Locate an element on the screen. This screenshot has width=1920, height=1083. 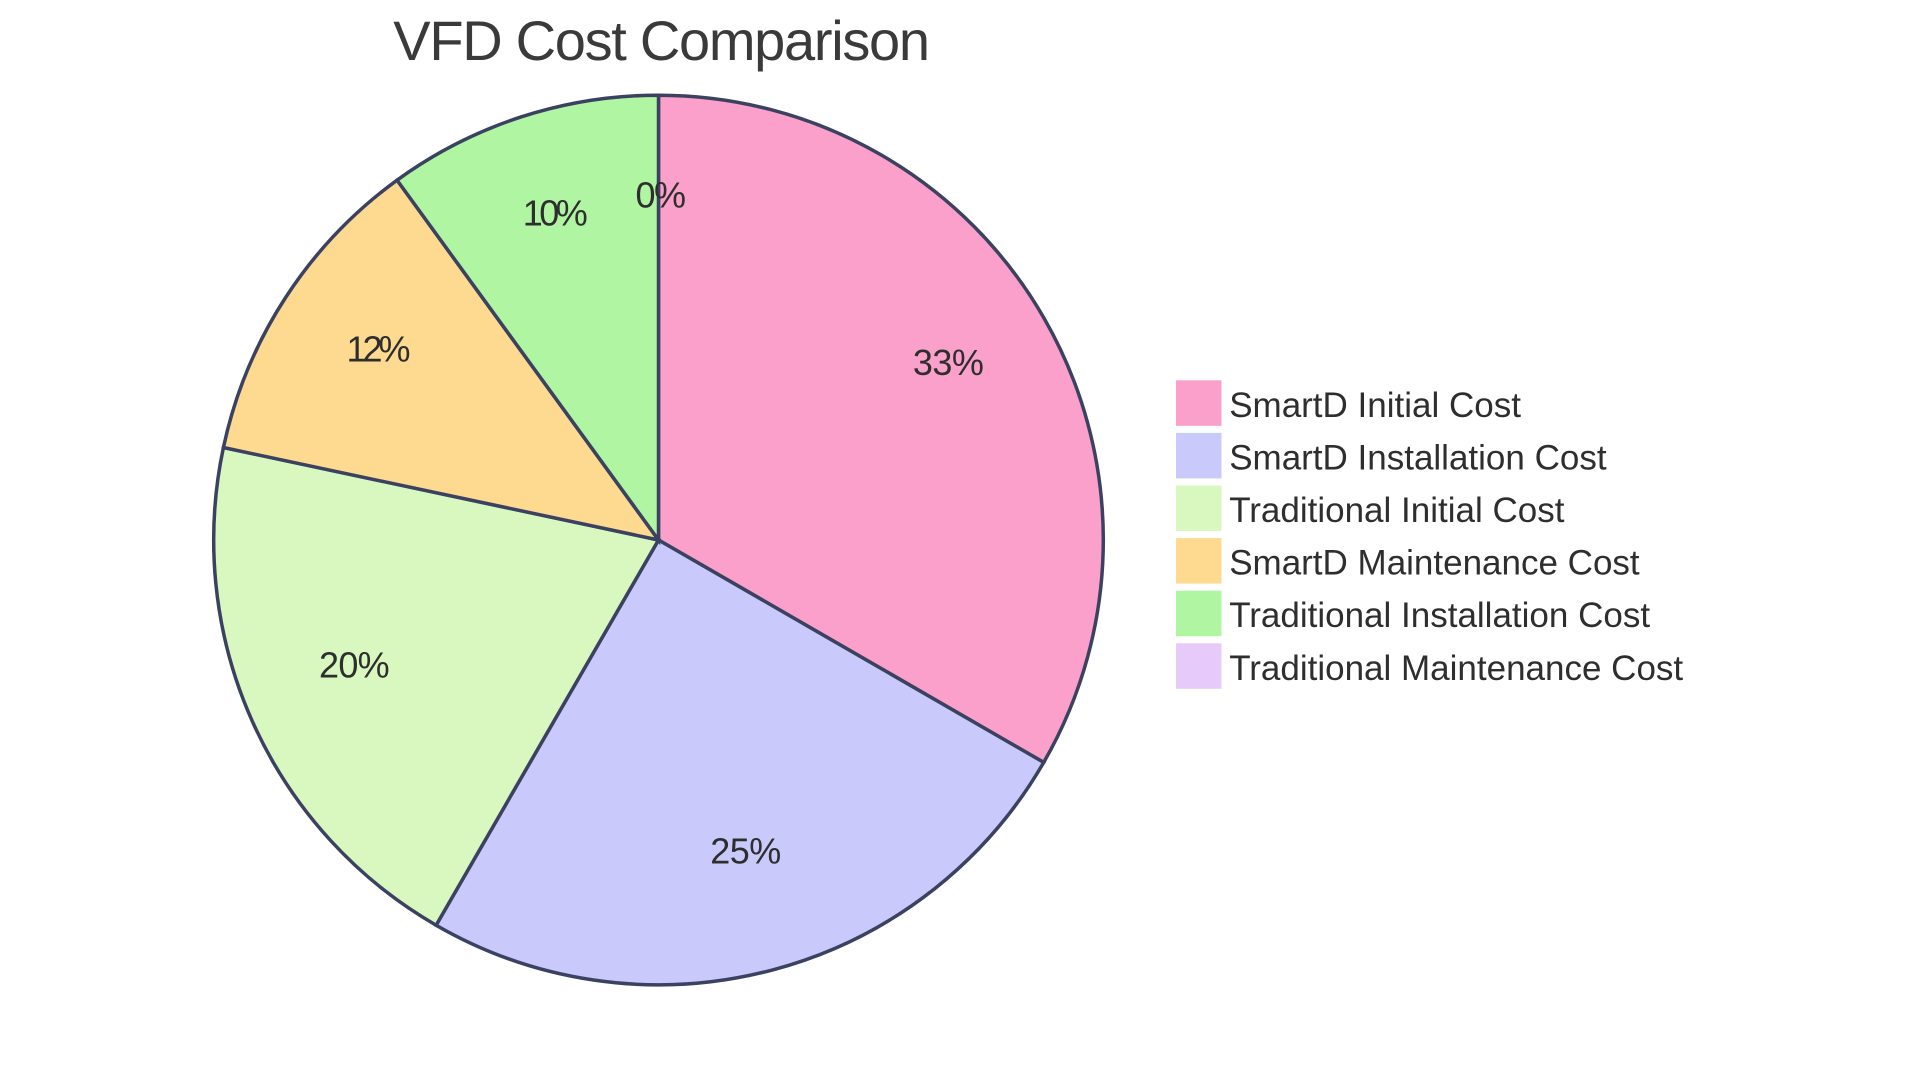
svg-text: Traditional Maintenance Cost is located at coordinates (1456, 668).